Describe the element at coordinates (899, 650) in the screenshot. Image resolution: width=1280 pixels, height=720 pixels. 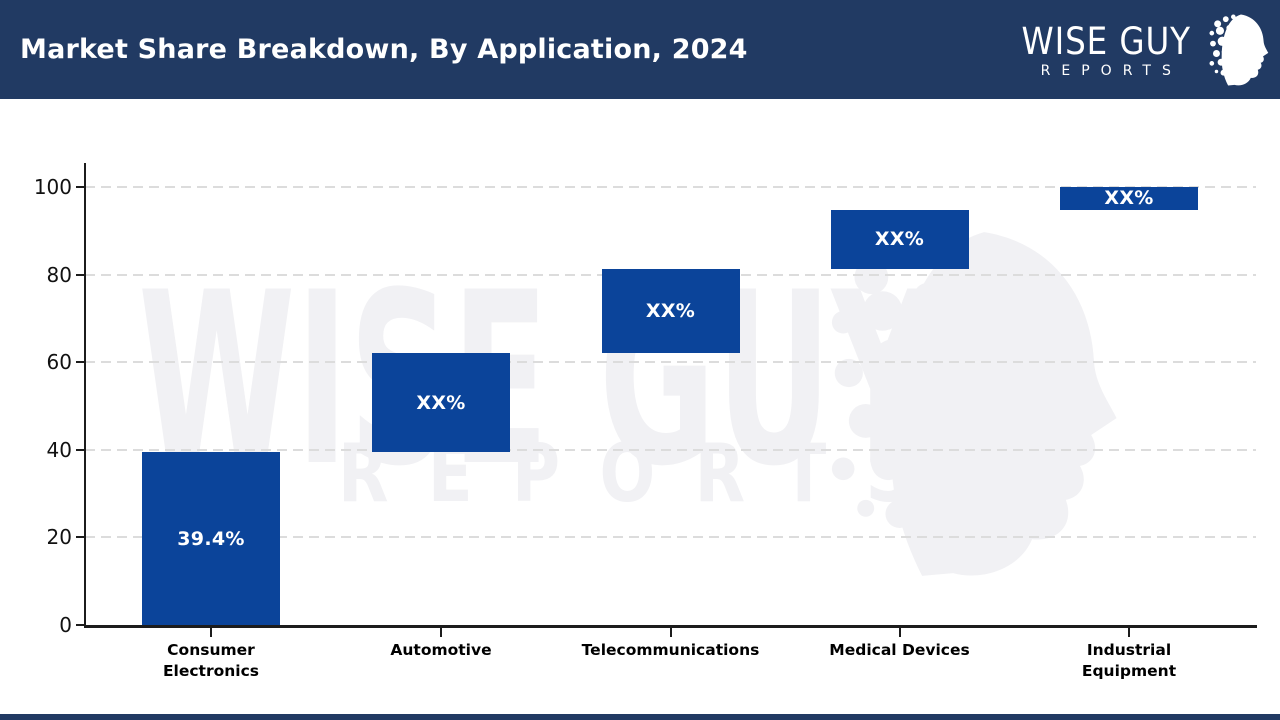
I see `x-axis-label-medical-devices: Medical Devices` at that location.